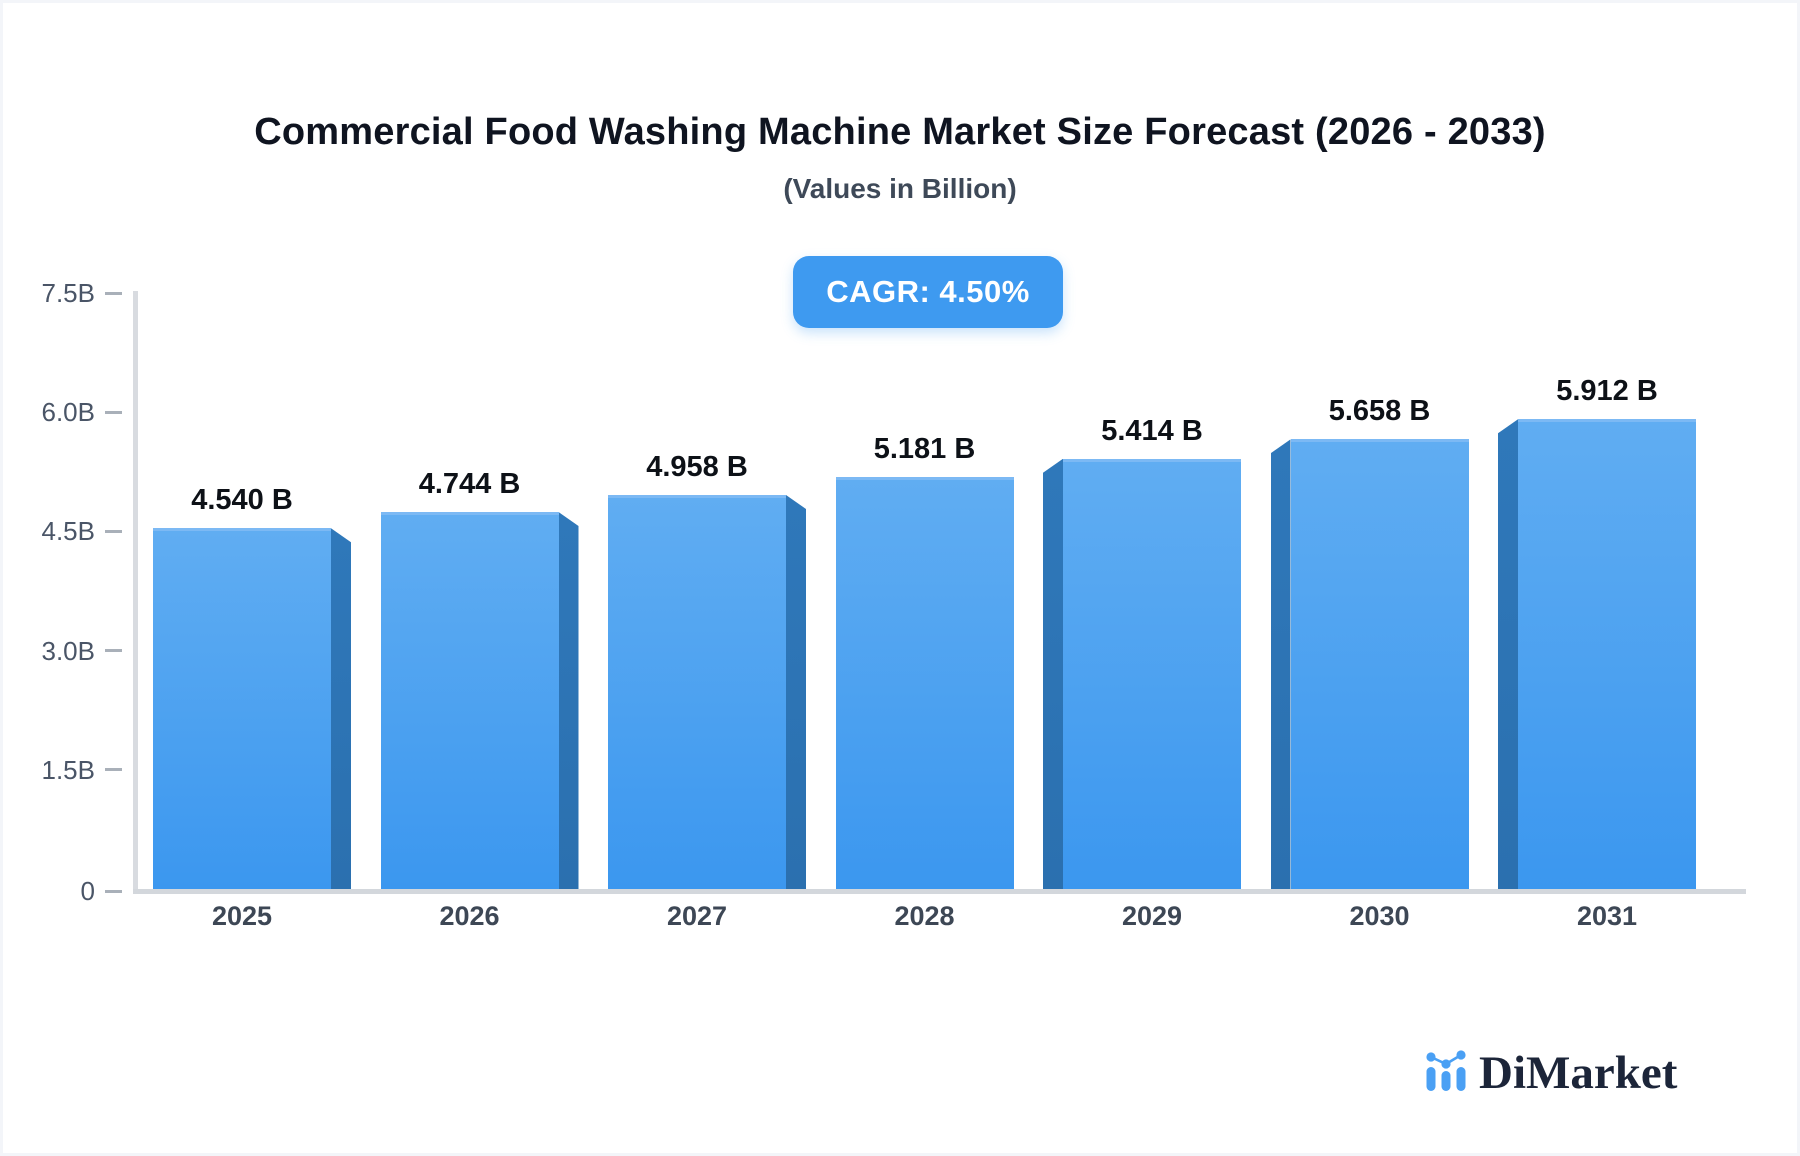 This screenshot has width=1800, height=1156. What do you see at coordinates (1607, 391) in the screenshot?
I see `bar-value-label: 5.912 B` at bounding box center [1607, 391].